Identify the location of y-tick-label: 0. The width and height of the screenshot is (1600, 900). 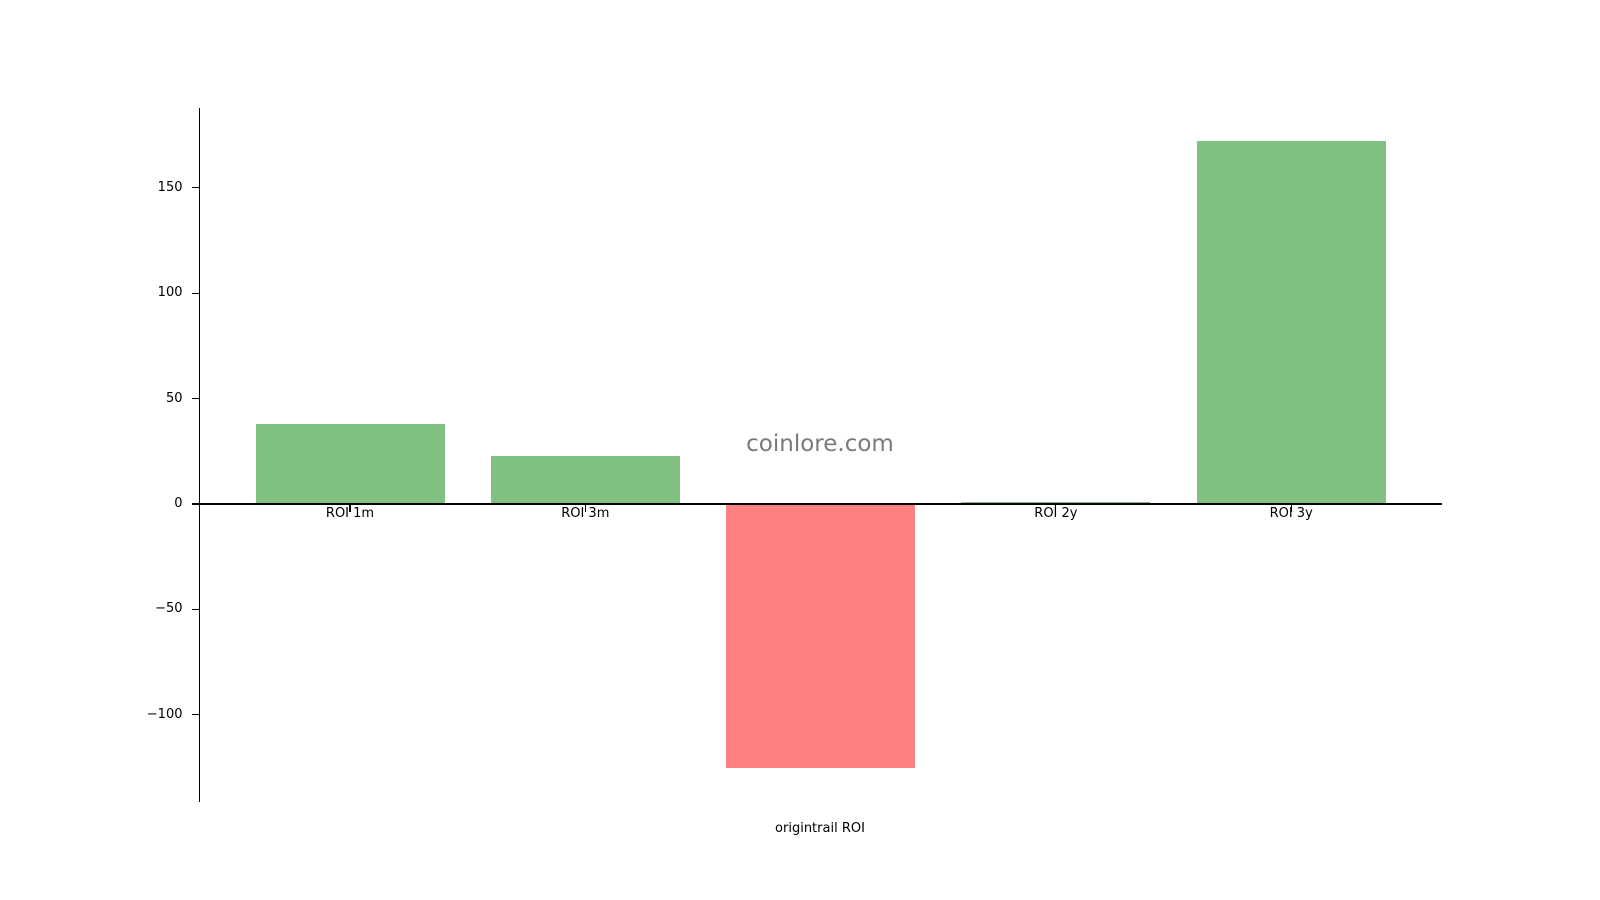
(178, 503).